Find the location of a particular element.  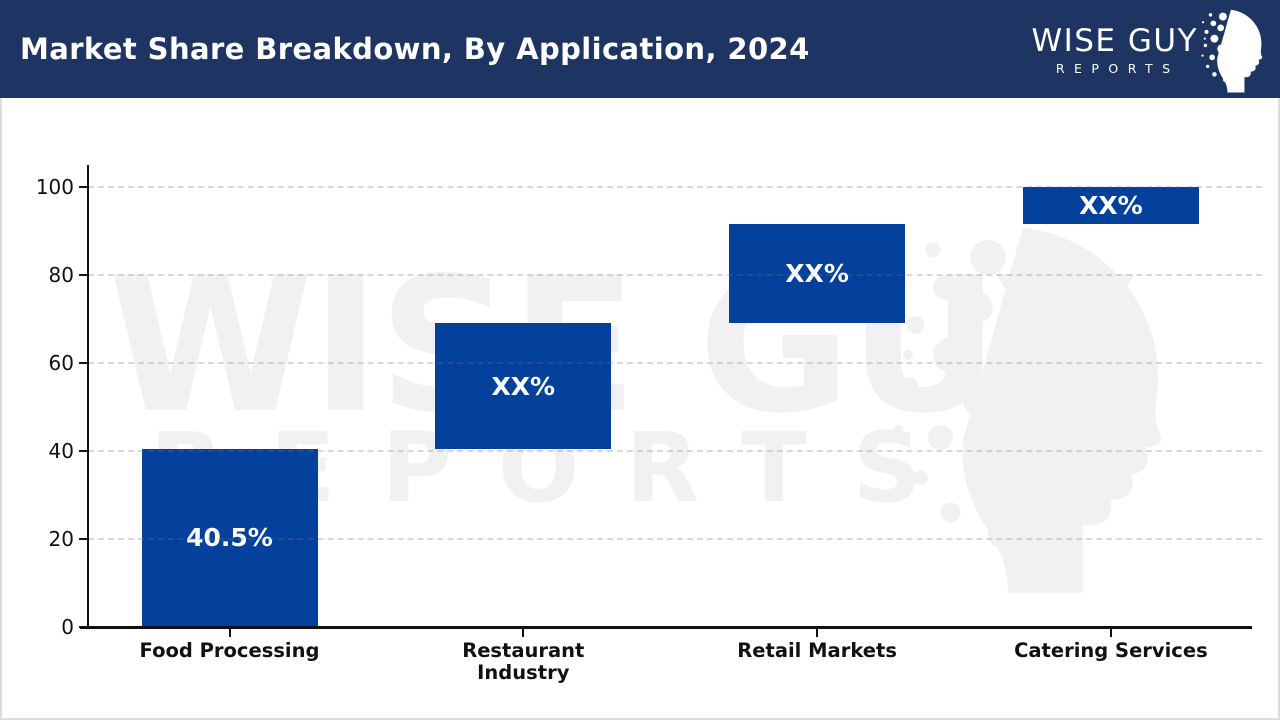

y-tick-label-20: 20 is located at coordinates (61, 539).